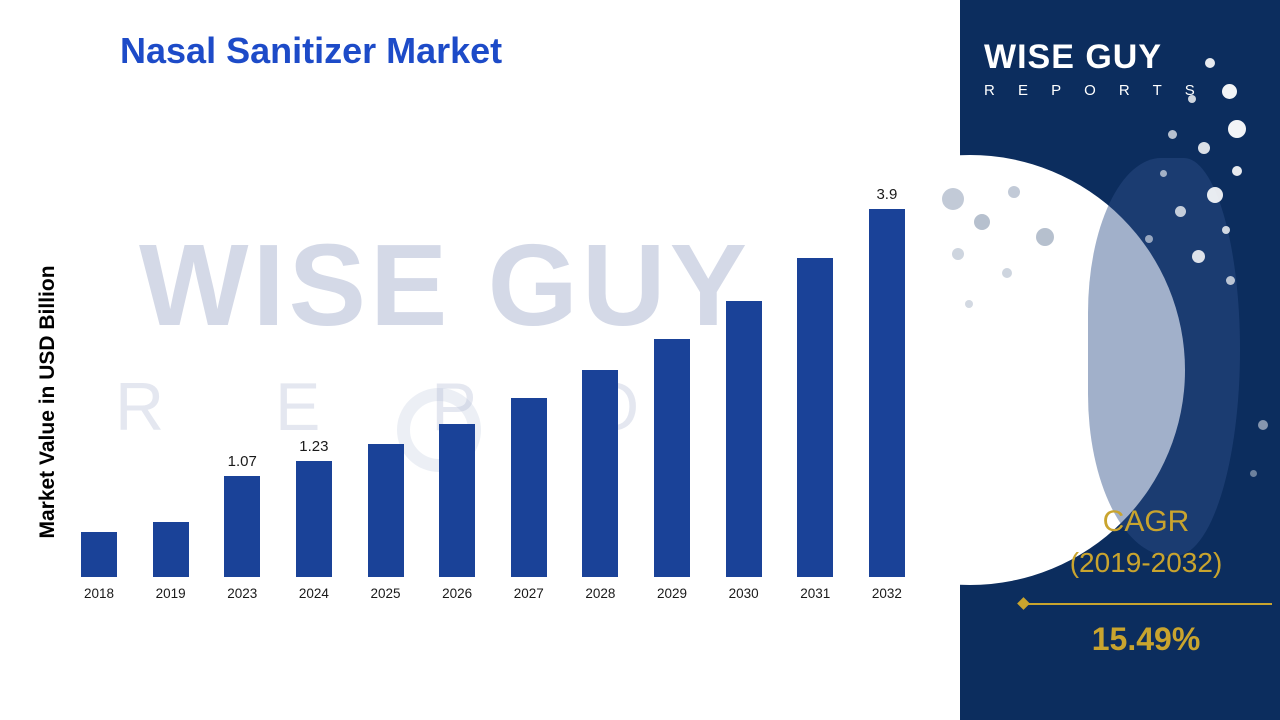 This screenshot has height=720, width=1280. What do you see at coordinates (386, 385) in the screenshot?
I see `bar-group-2025: 2025` at bounding box center [386, 385].